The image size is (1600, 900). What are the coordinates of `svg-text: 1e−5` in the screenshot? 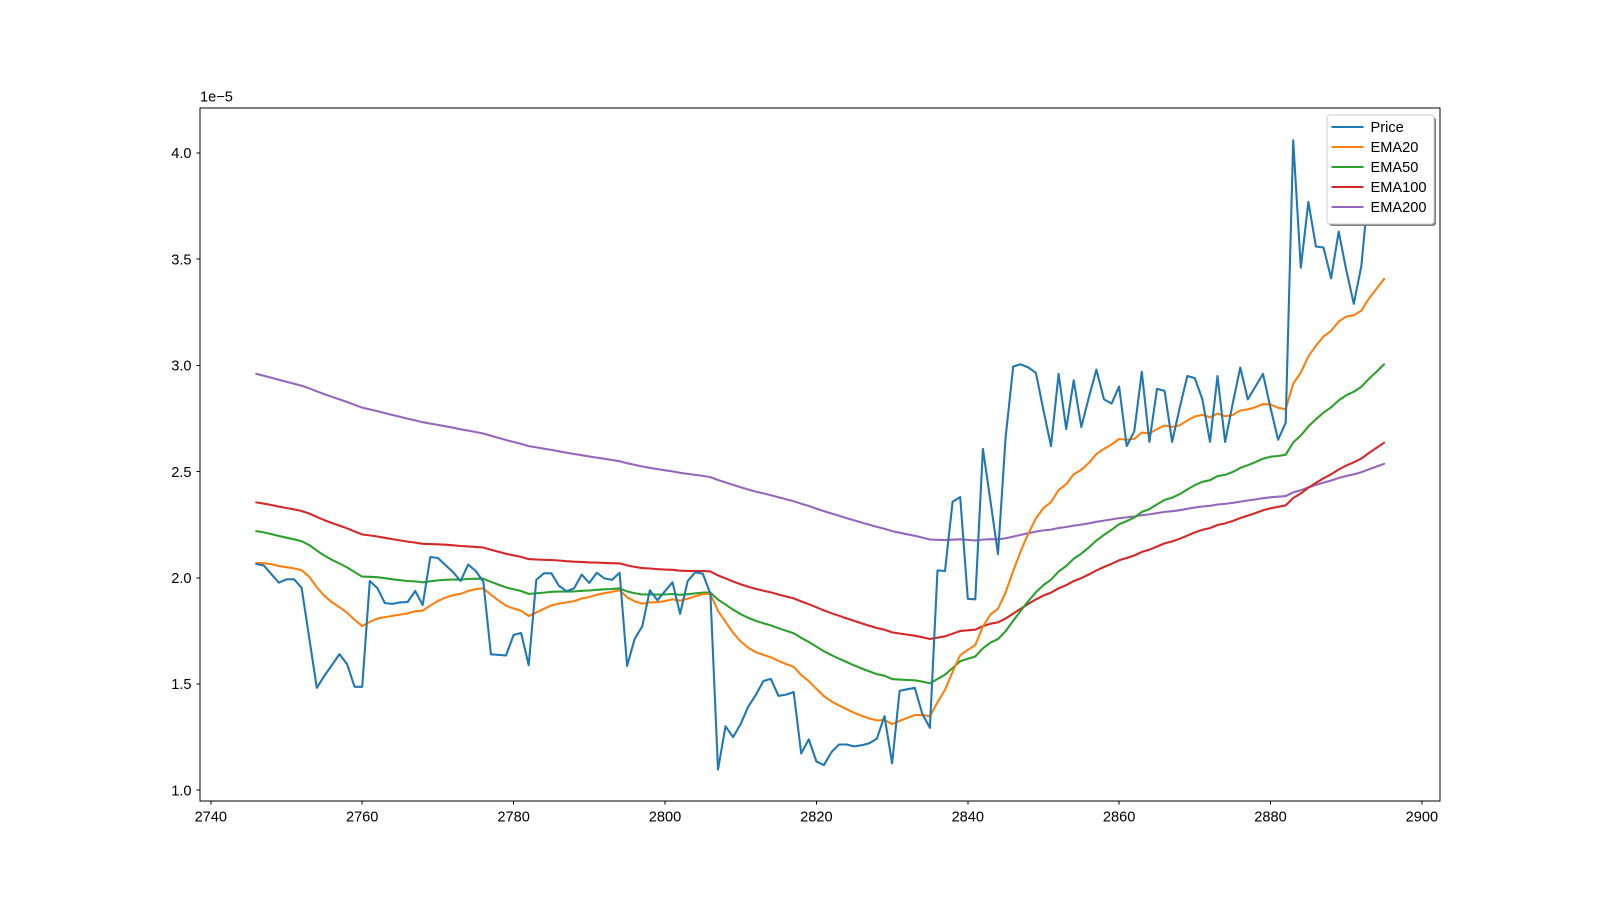 It's located at (216, 98).